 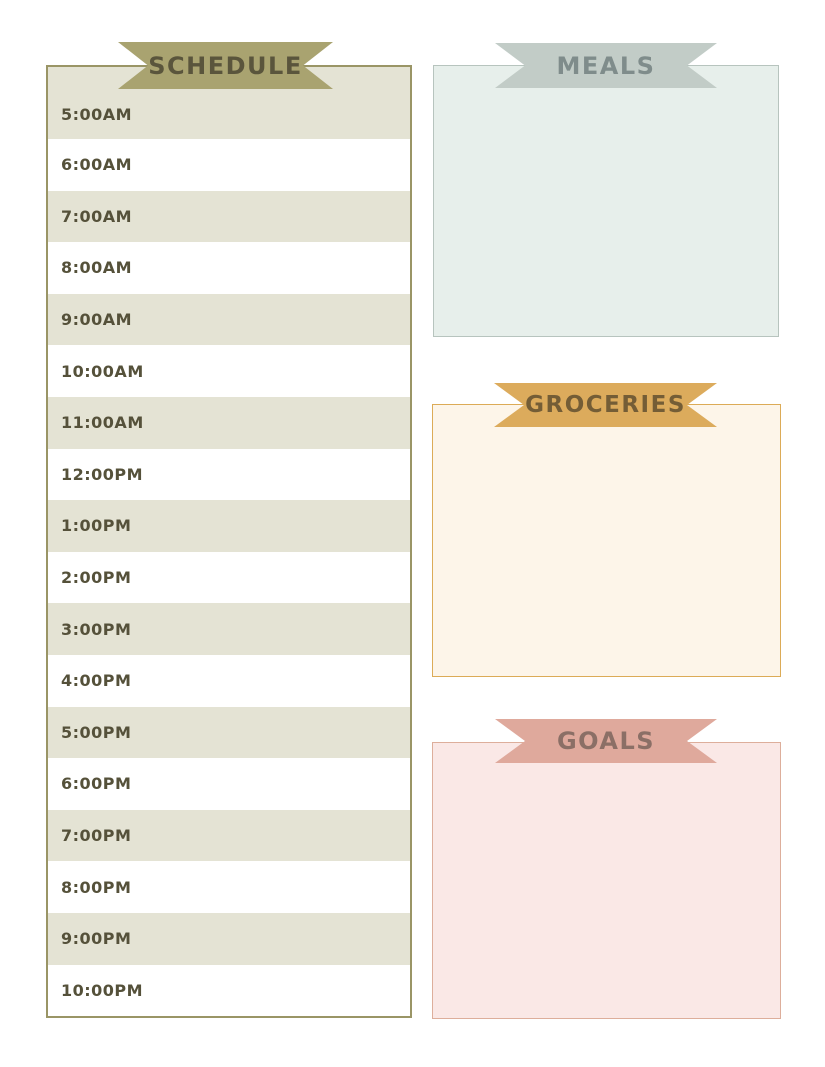 I want to click on schedule-banner: SCHEDULE, so click(x=225, y=65).